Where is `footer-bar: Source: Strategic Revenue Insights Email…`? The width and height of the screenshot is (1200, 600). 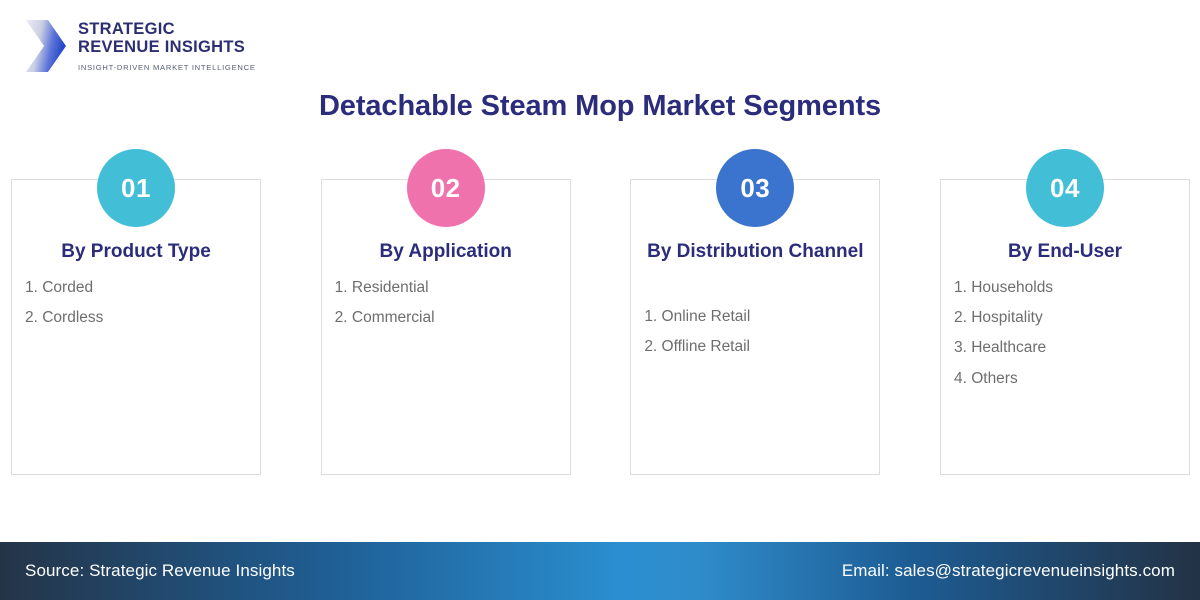 footer-bar: Source: Strategic Revenue Insights Email… is located at coordinates (600, 571).